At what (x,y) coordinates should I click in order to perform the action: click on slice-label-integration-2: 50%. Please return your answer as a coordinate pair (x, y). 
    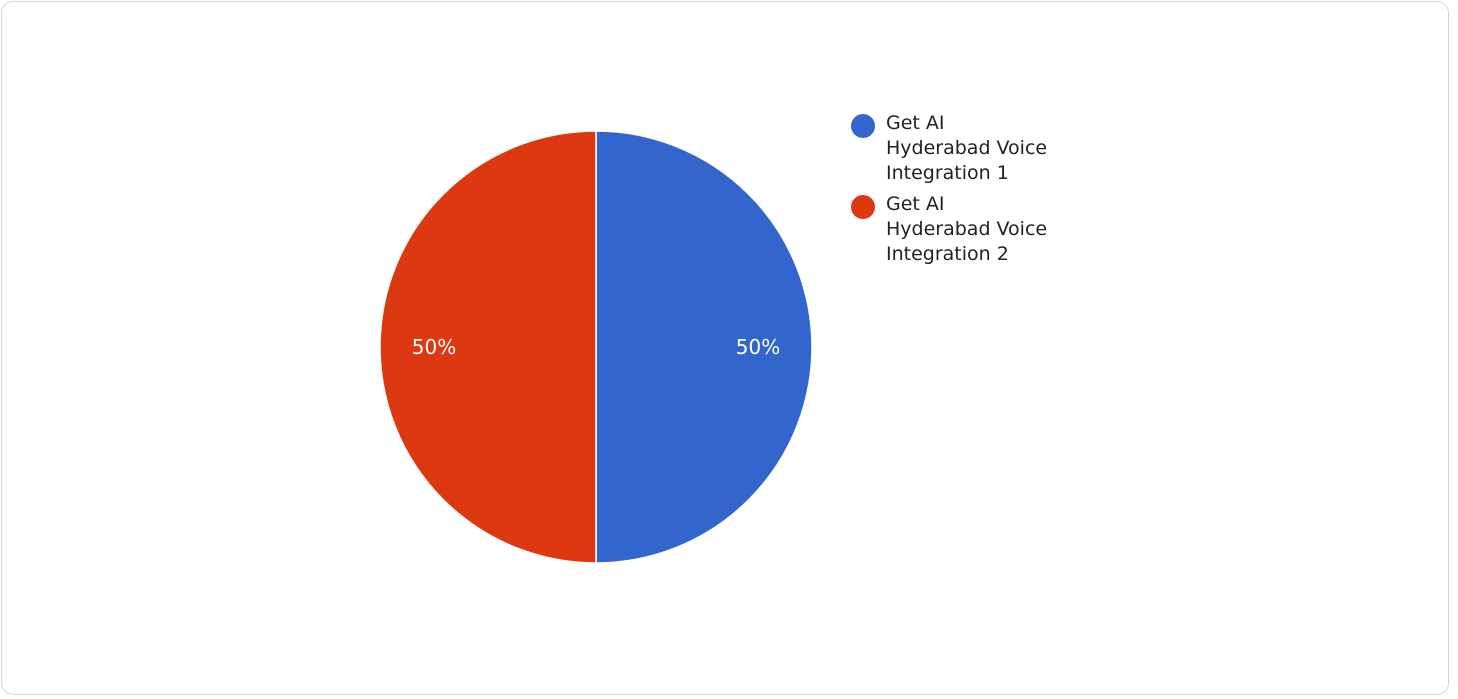
    Looking at the image, I should click on (434, 347).